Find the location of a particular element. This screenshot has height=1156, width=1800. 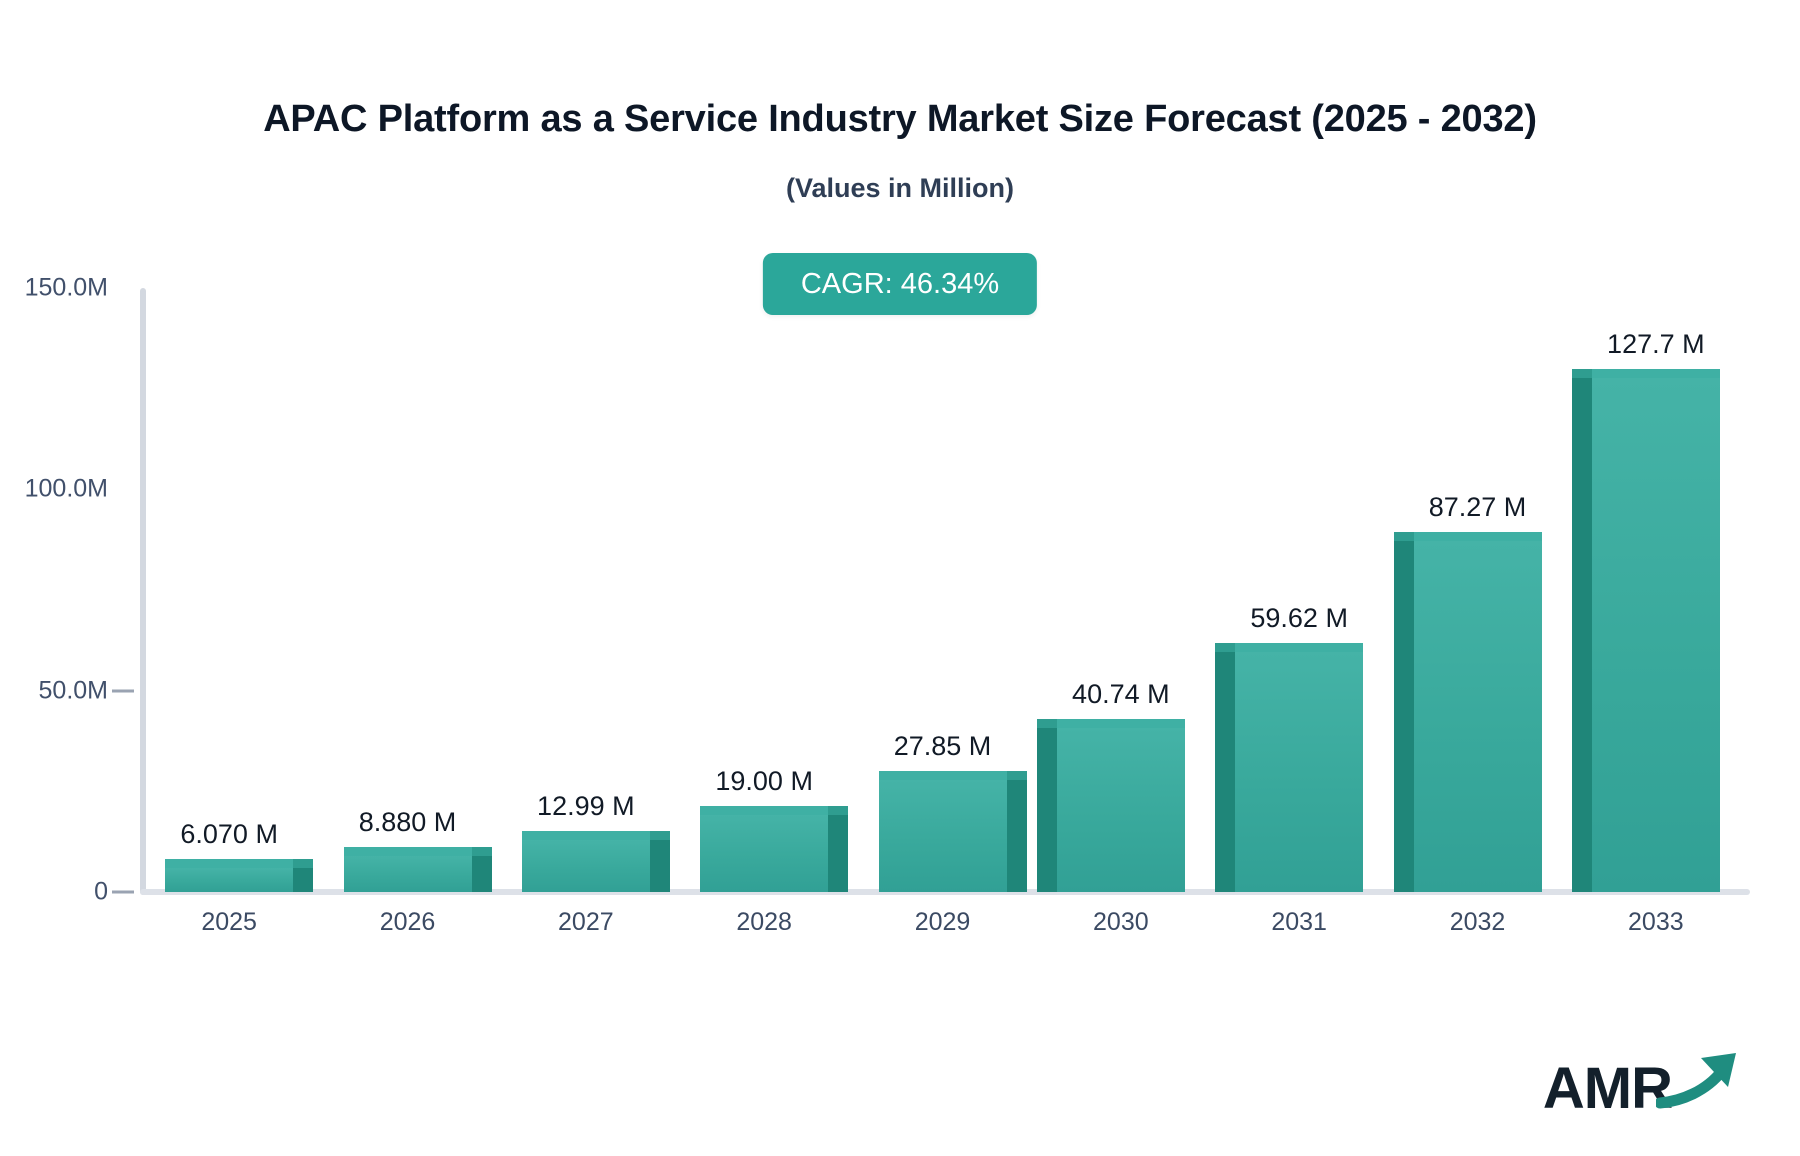

bar: 40.74 M is located at coordinates (1110, 780).